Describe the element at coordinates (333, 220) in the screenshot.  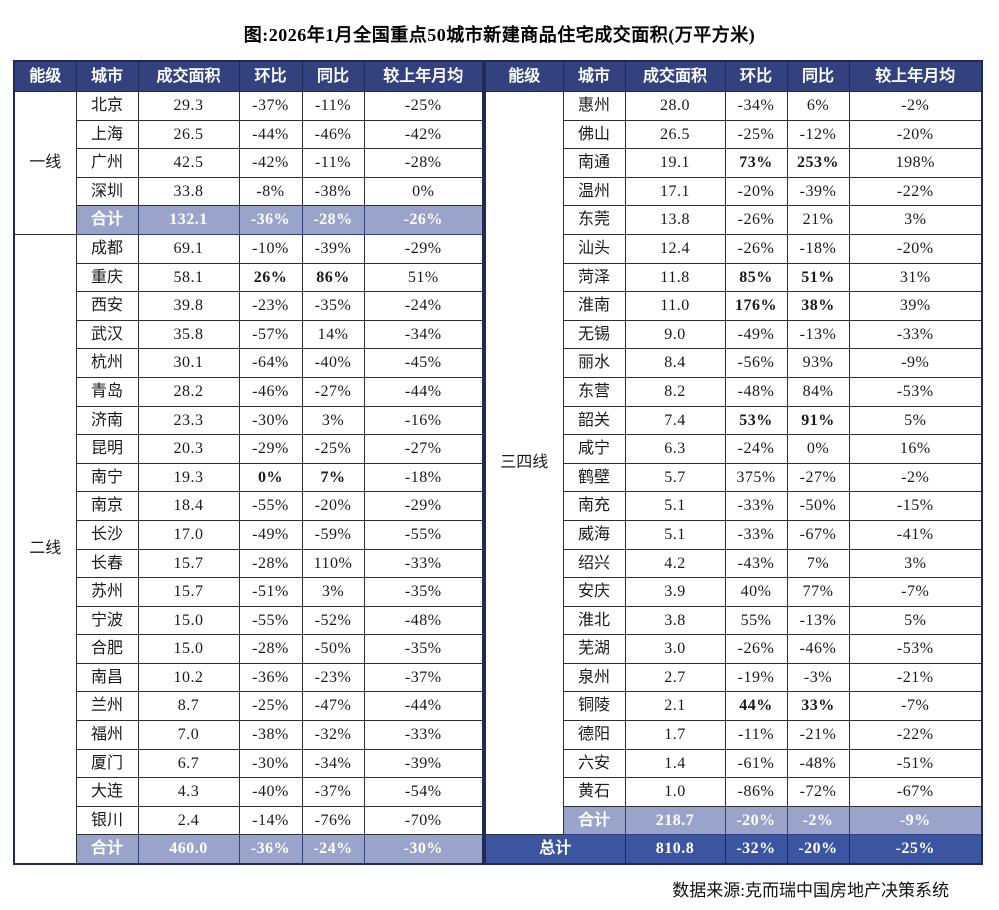
I see `subtotal-yoy-cell: -28%` at that location.